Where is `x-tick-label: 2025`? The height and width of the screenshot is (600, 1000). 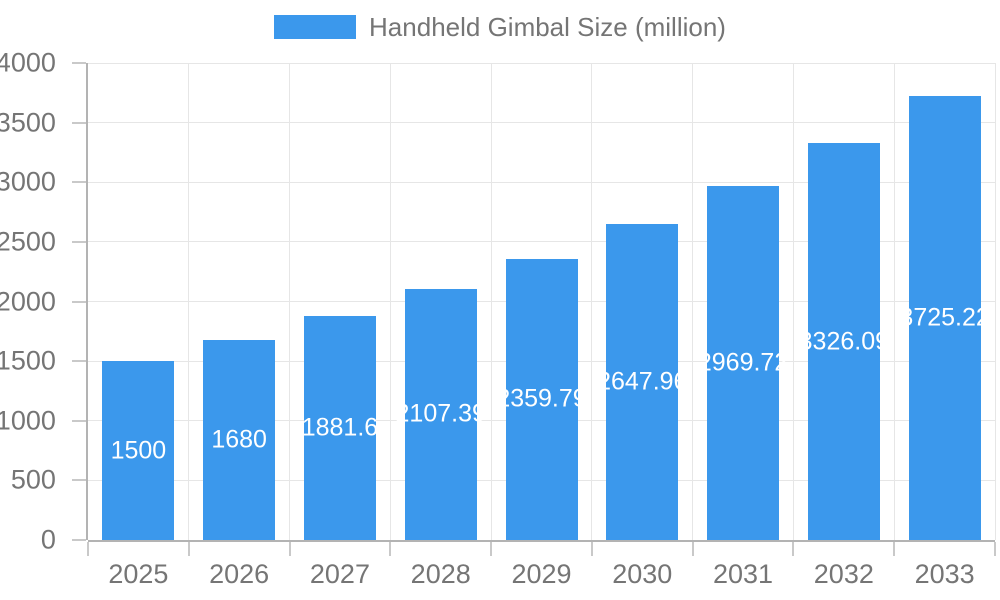
x-tick-label: 2025 is located at coordinates (138, 574).